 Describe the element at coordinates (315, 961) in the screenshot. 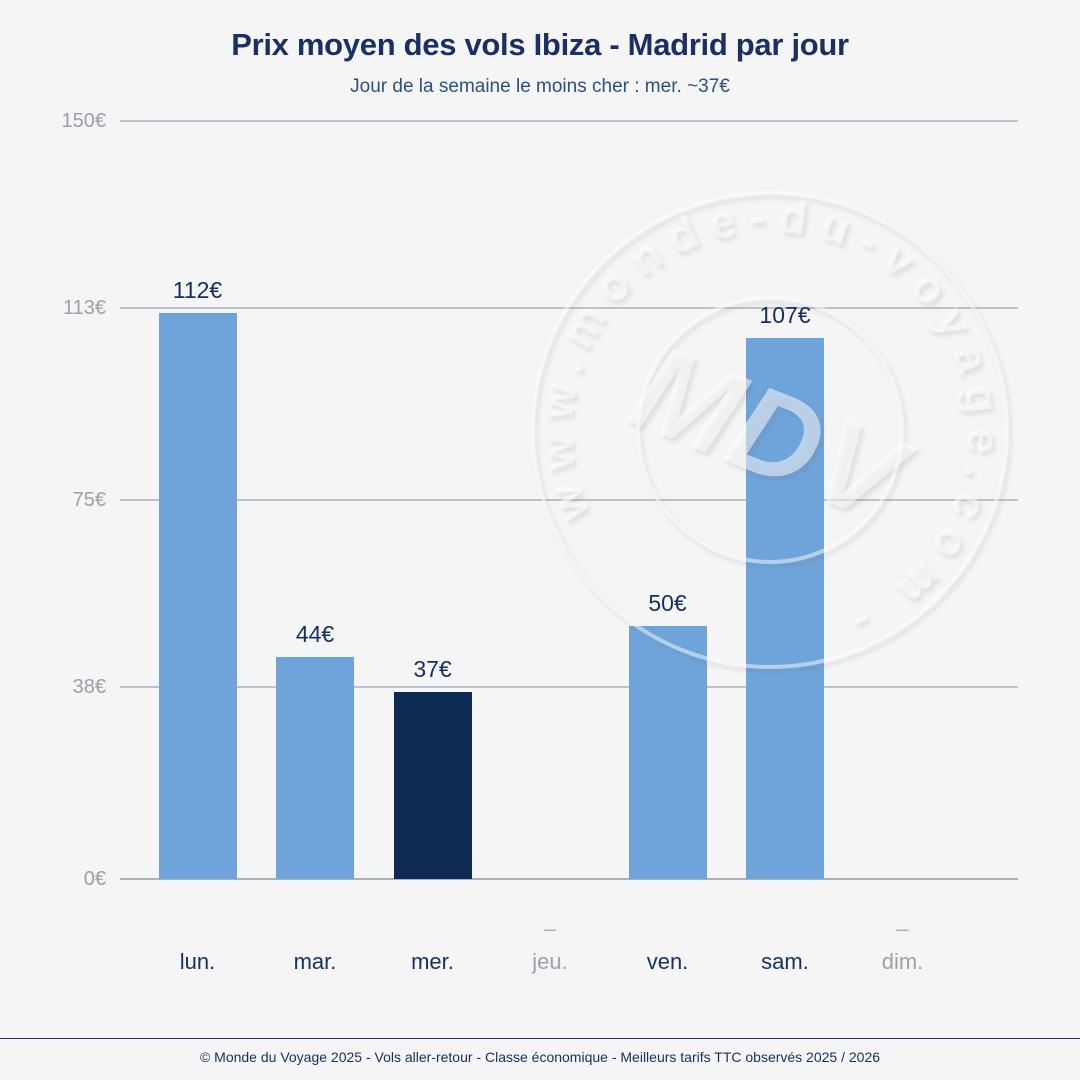

I see `x-axis-label-mar: mar.` at that location.